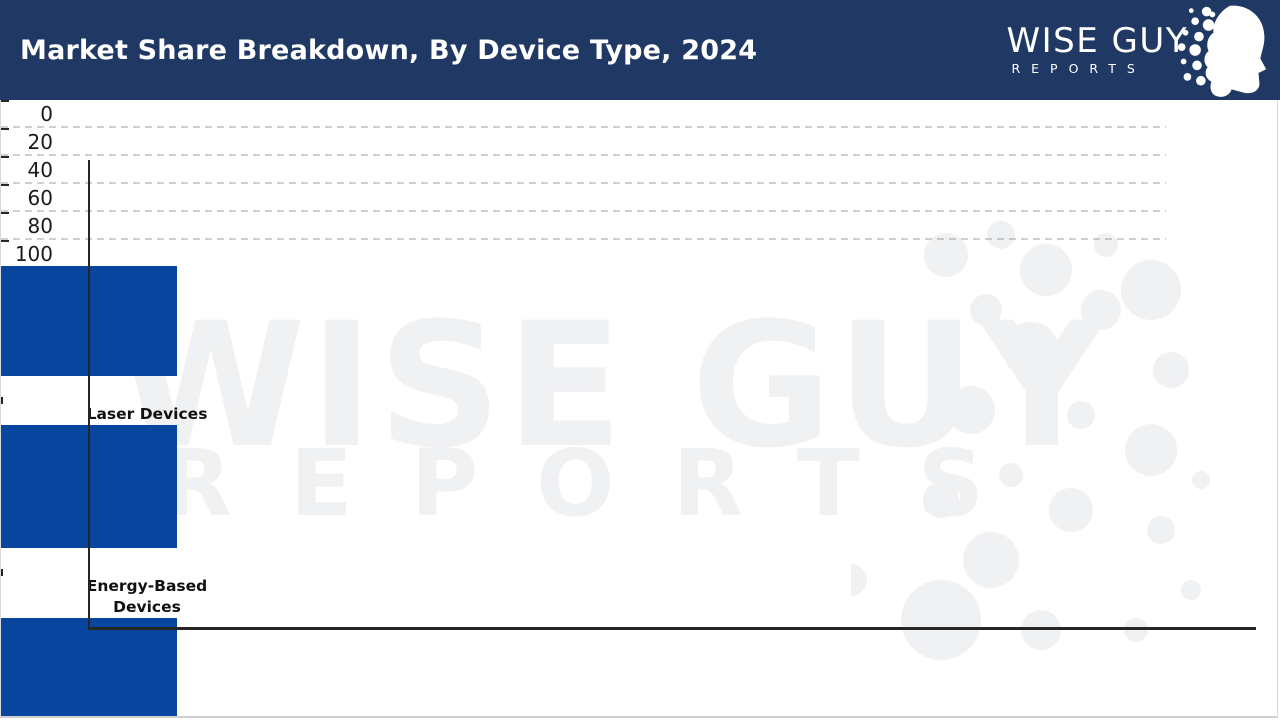  I want to click on y-tick-label: 80, so click(40, 226).